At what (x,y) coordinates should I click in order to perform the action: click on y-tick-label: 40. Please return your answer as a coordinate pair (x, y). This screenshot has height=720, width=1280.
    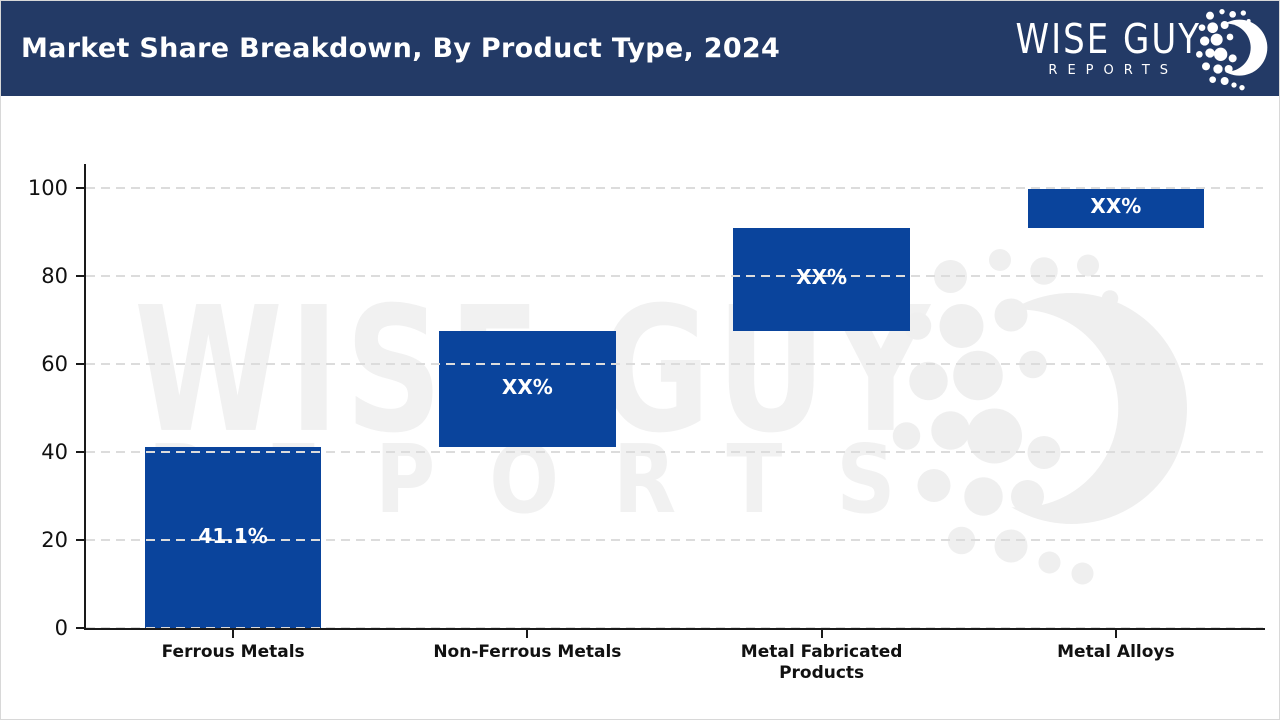
    Looking at the image, I should click on (54, 452).